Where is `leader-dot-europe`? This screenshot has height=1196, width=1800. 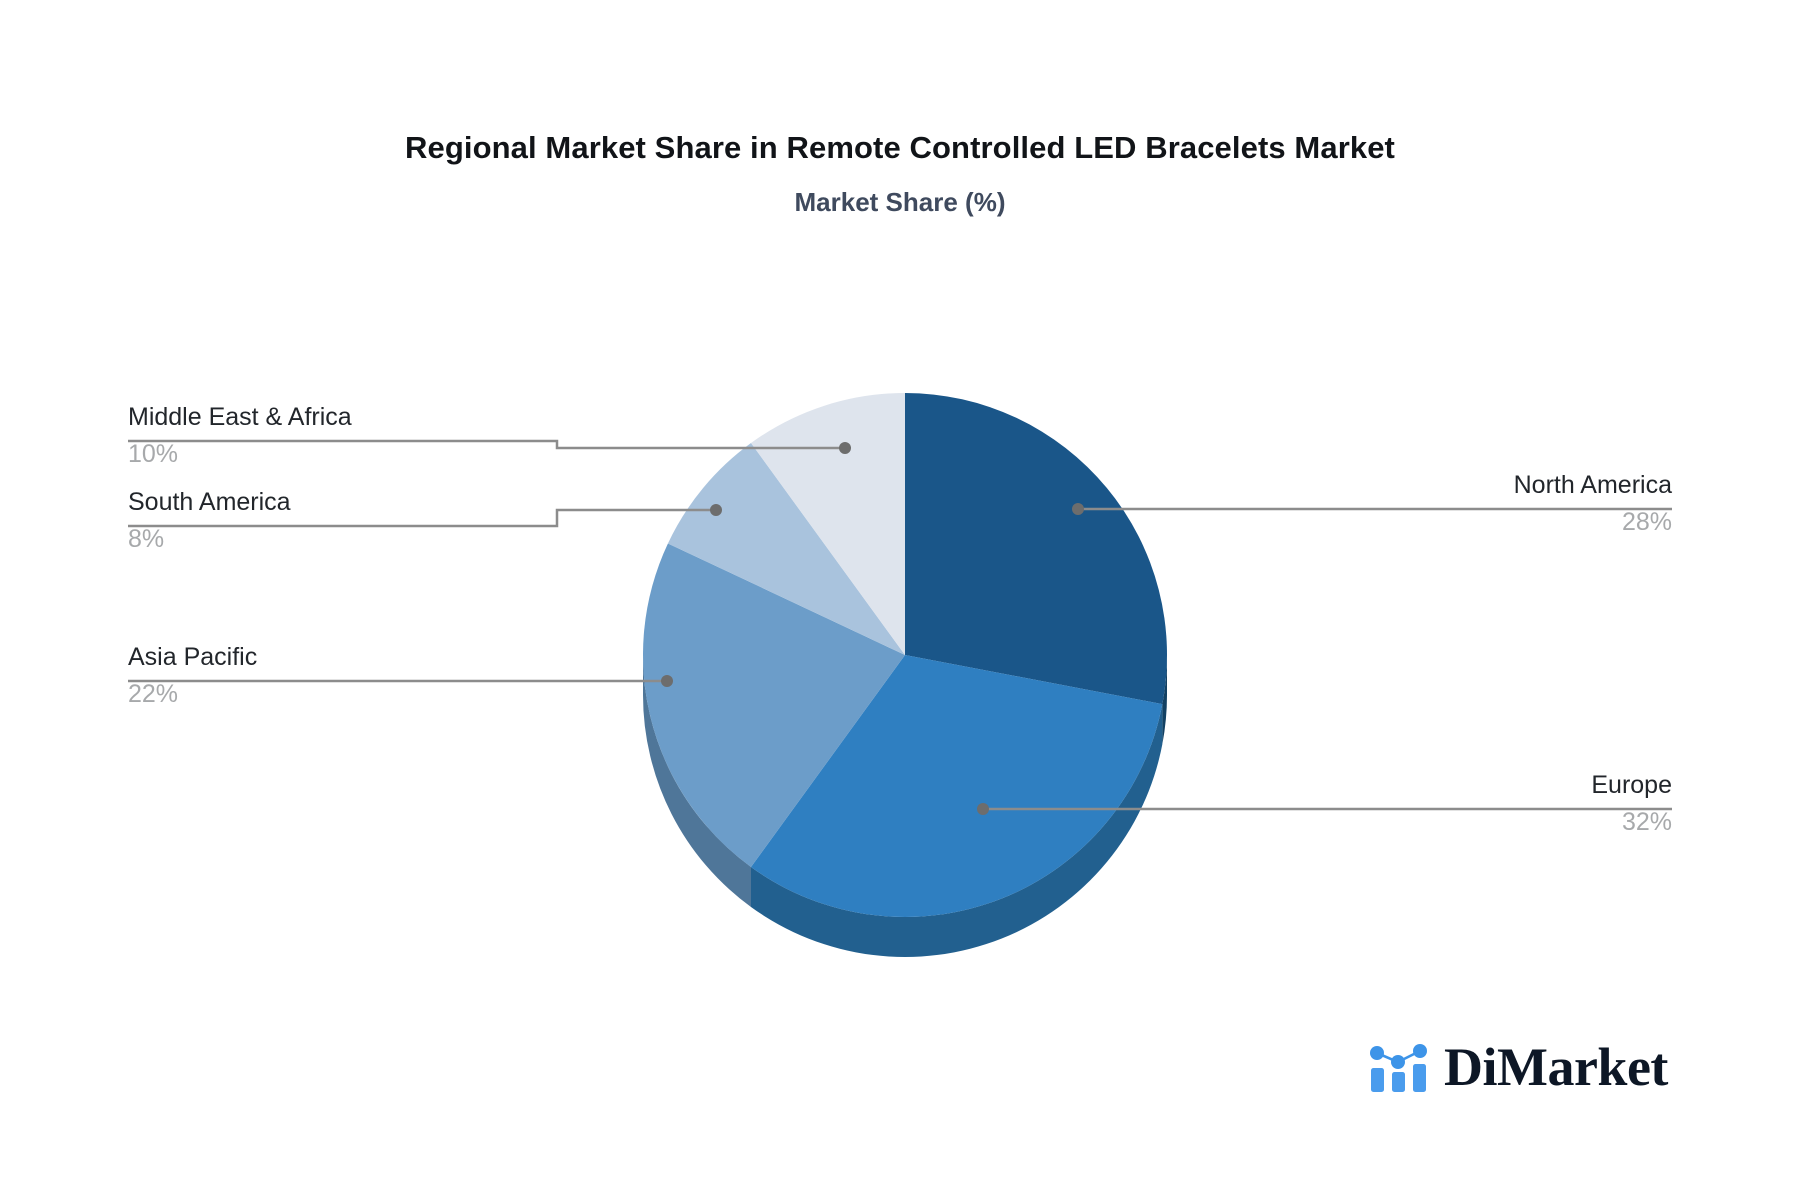 leader-dot-europe is located at coordinates (983, 809).